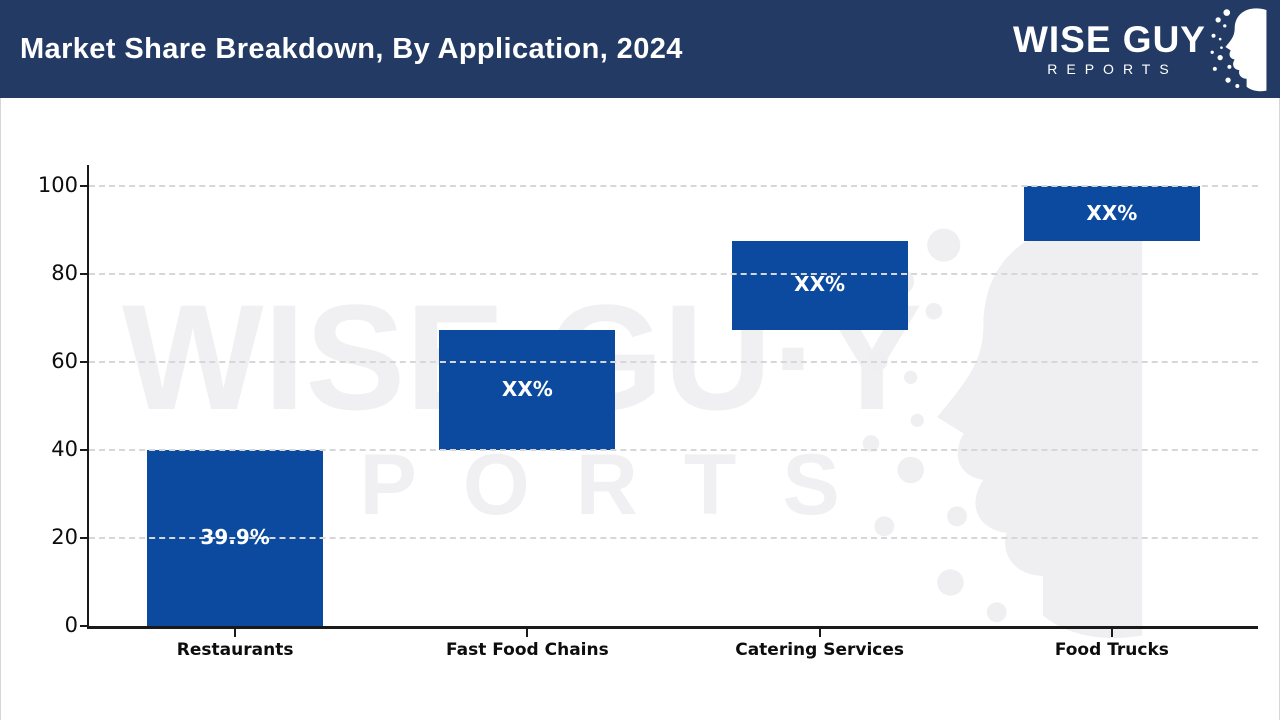 The image size is (1280, 720). I want to click on x-axis-category-label: Catering Services, so click(820, 650).